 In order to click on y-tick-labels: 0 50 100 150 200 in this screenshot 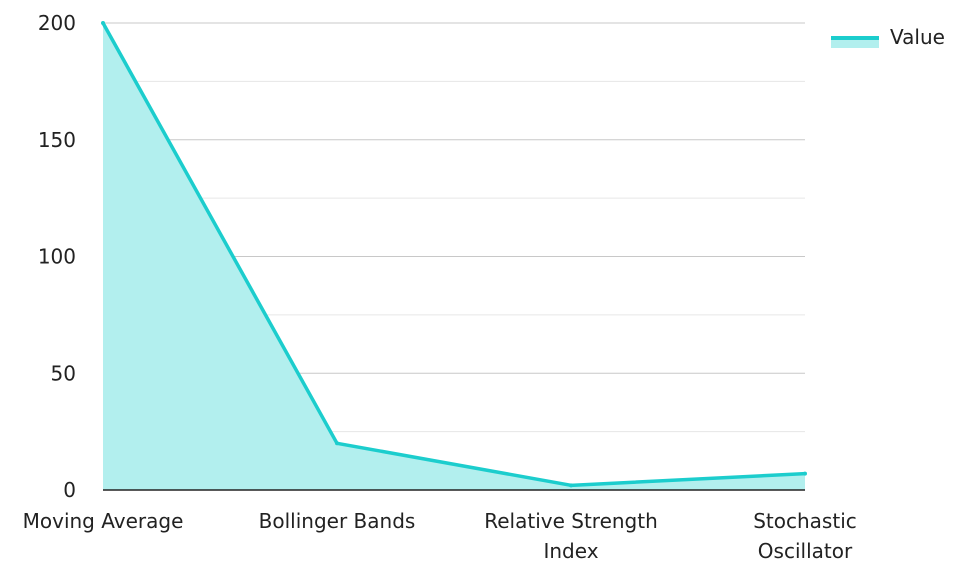, I will do `click(57, 256)`.